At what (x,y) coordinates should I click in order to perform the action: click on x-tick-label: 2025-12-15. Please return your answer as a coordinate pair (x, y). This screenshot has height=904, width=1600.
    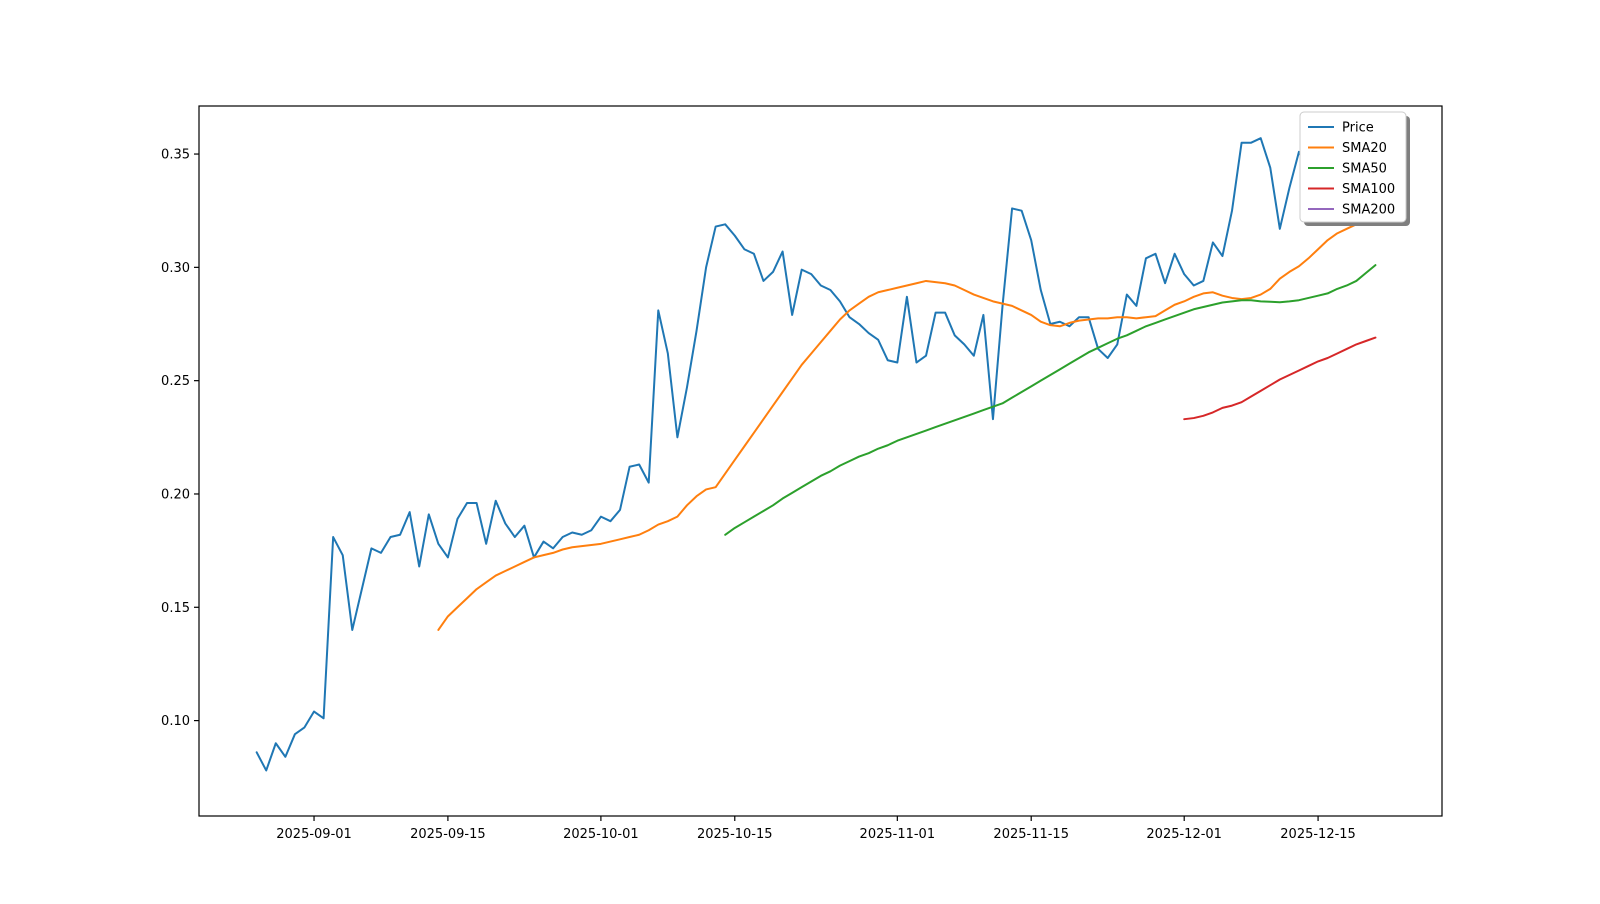
    Looking at the image, I should click on (1318, 834).